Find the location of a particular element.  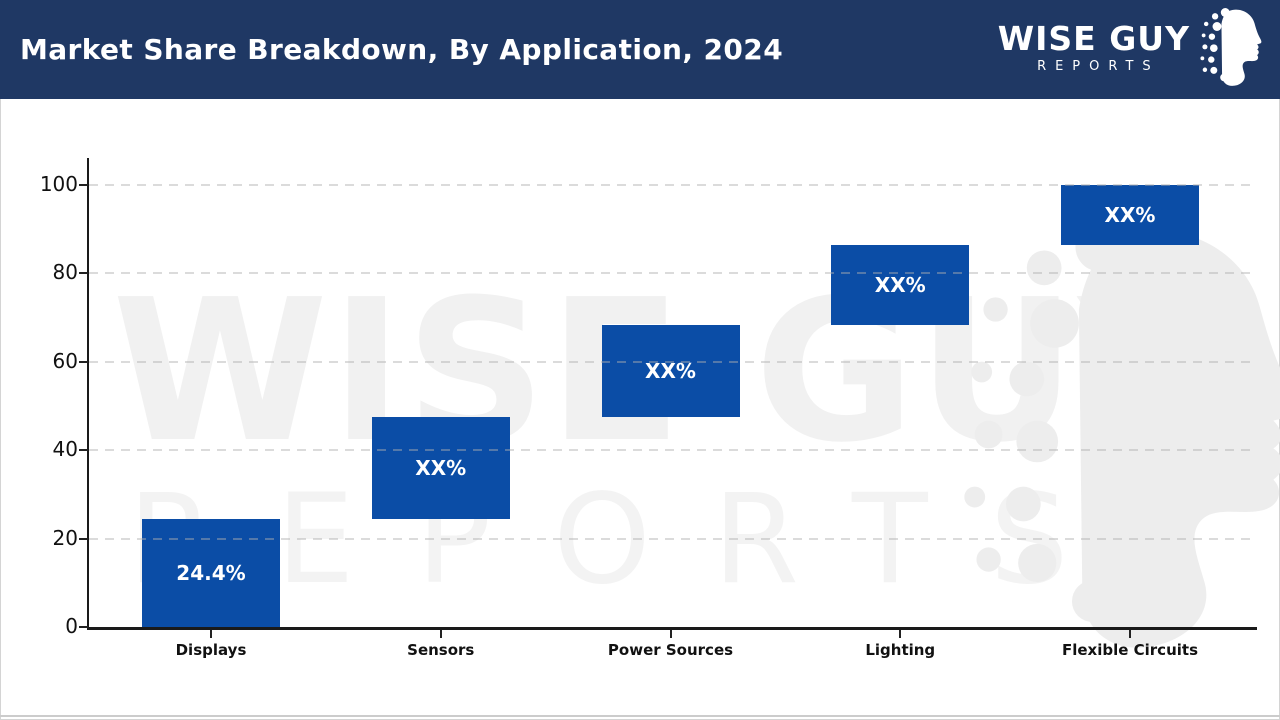

x-axis-category-label: Lighting is located at coordinates (900, 650).